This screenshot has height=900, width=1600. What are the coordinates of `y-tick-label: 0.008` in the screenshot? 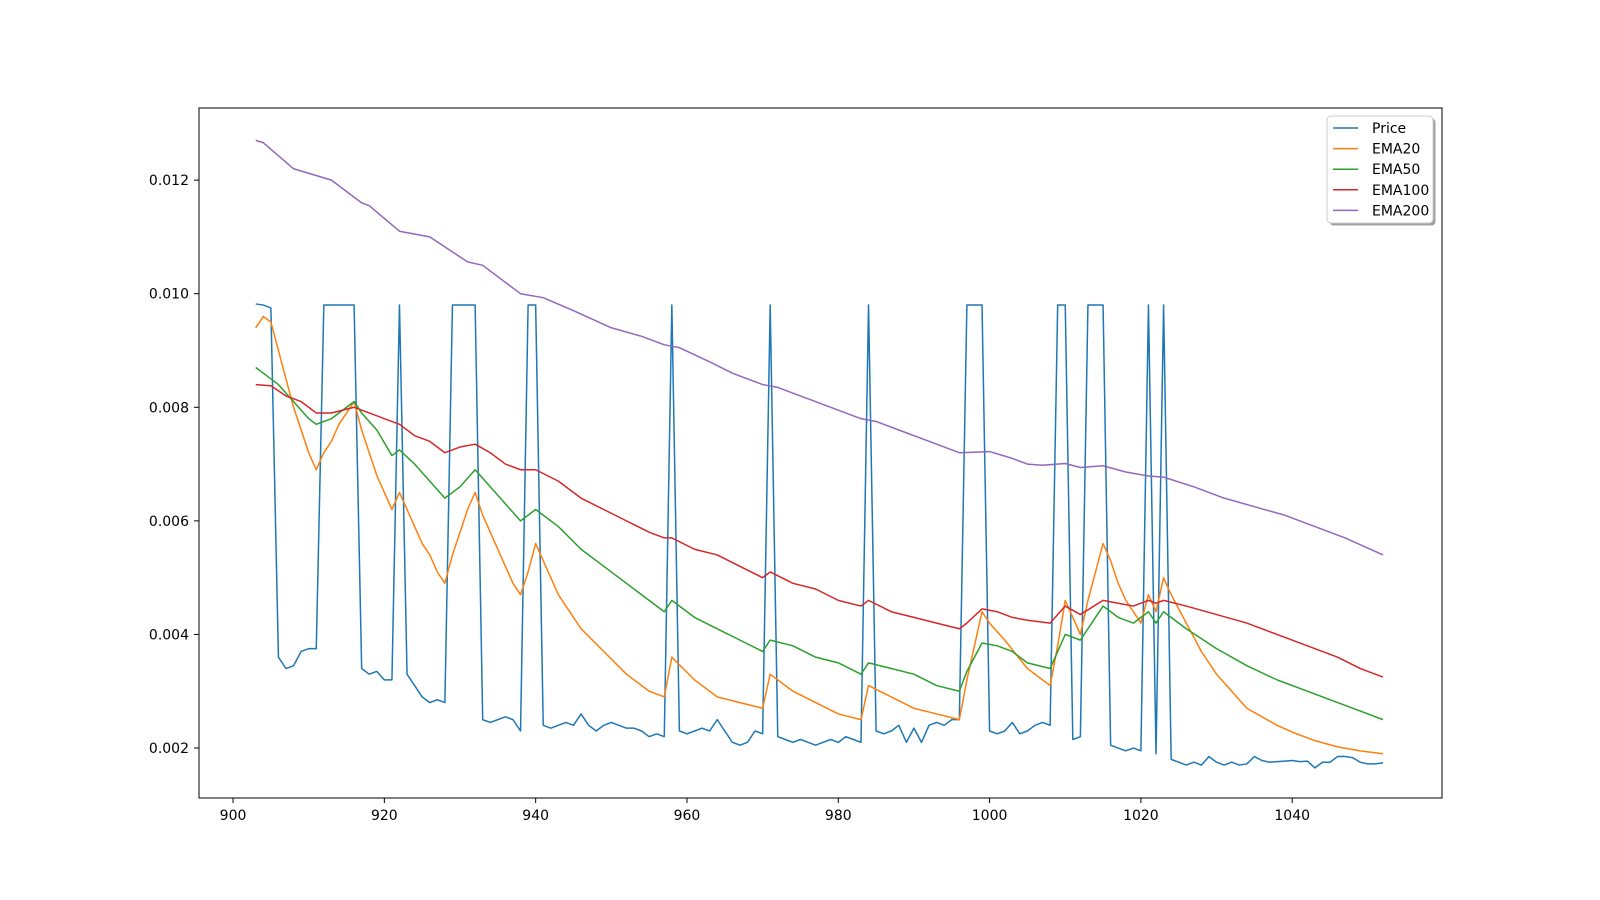 It's located at (169, 408).